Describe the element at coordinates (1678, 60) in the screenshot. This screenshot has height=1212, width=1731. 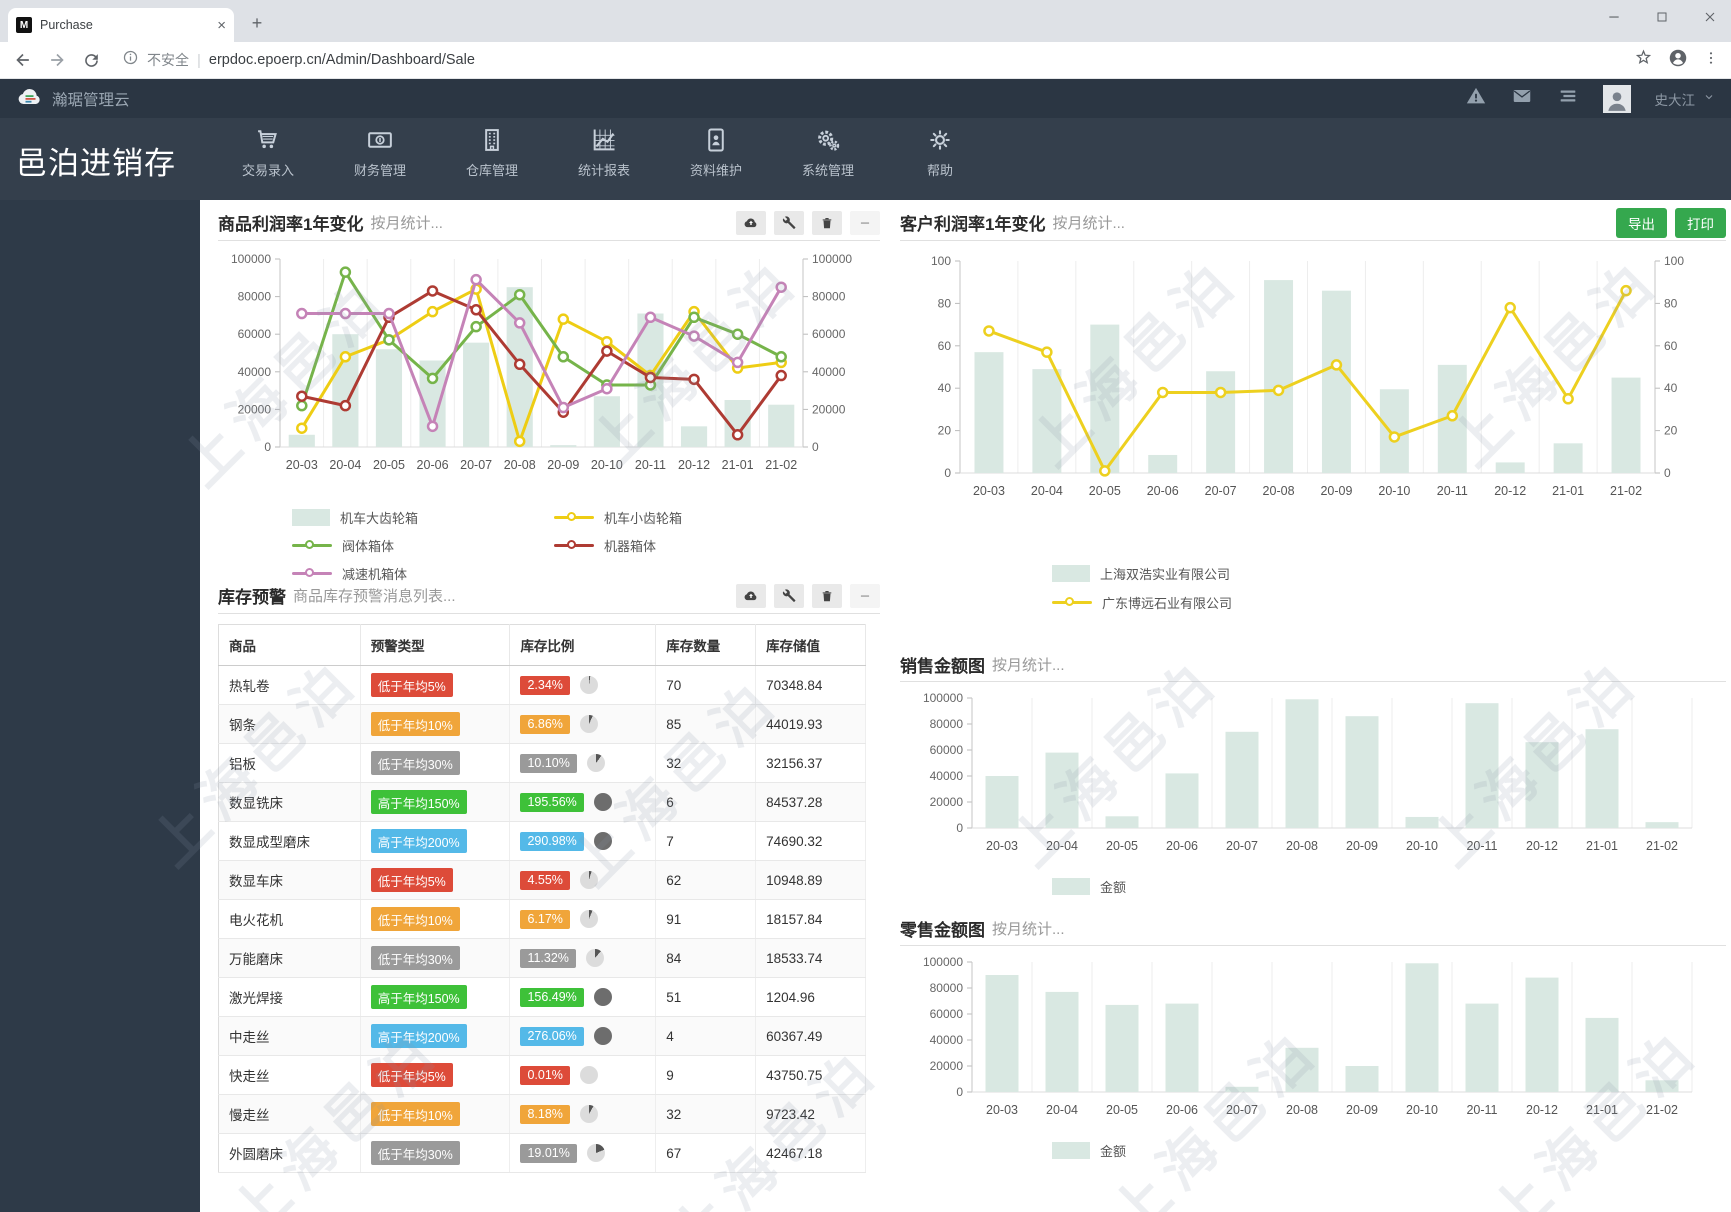
I see `browser-profile-icon` at that location.